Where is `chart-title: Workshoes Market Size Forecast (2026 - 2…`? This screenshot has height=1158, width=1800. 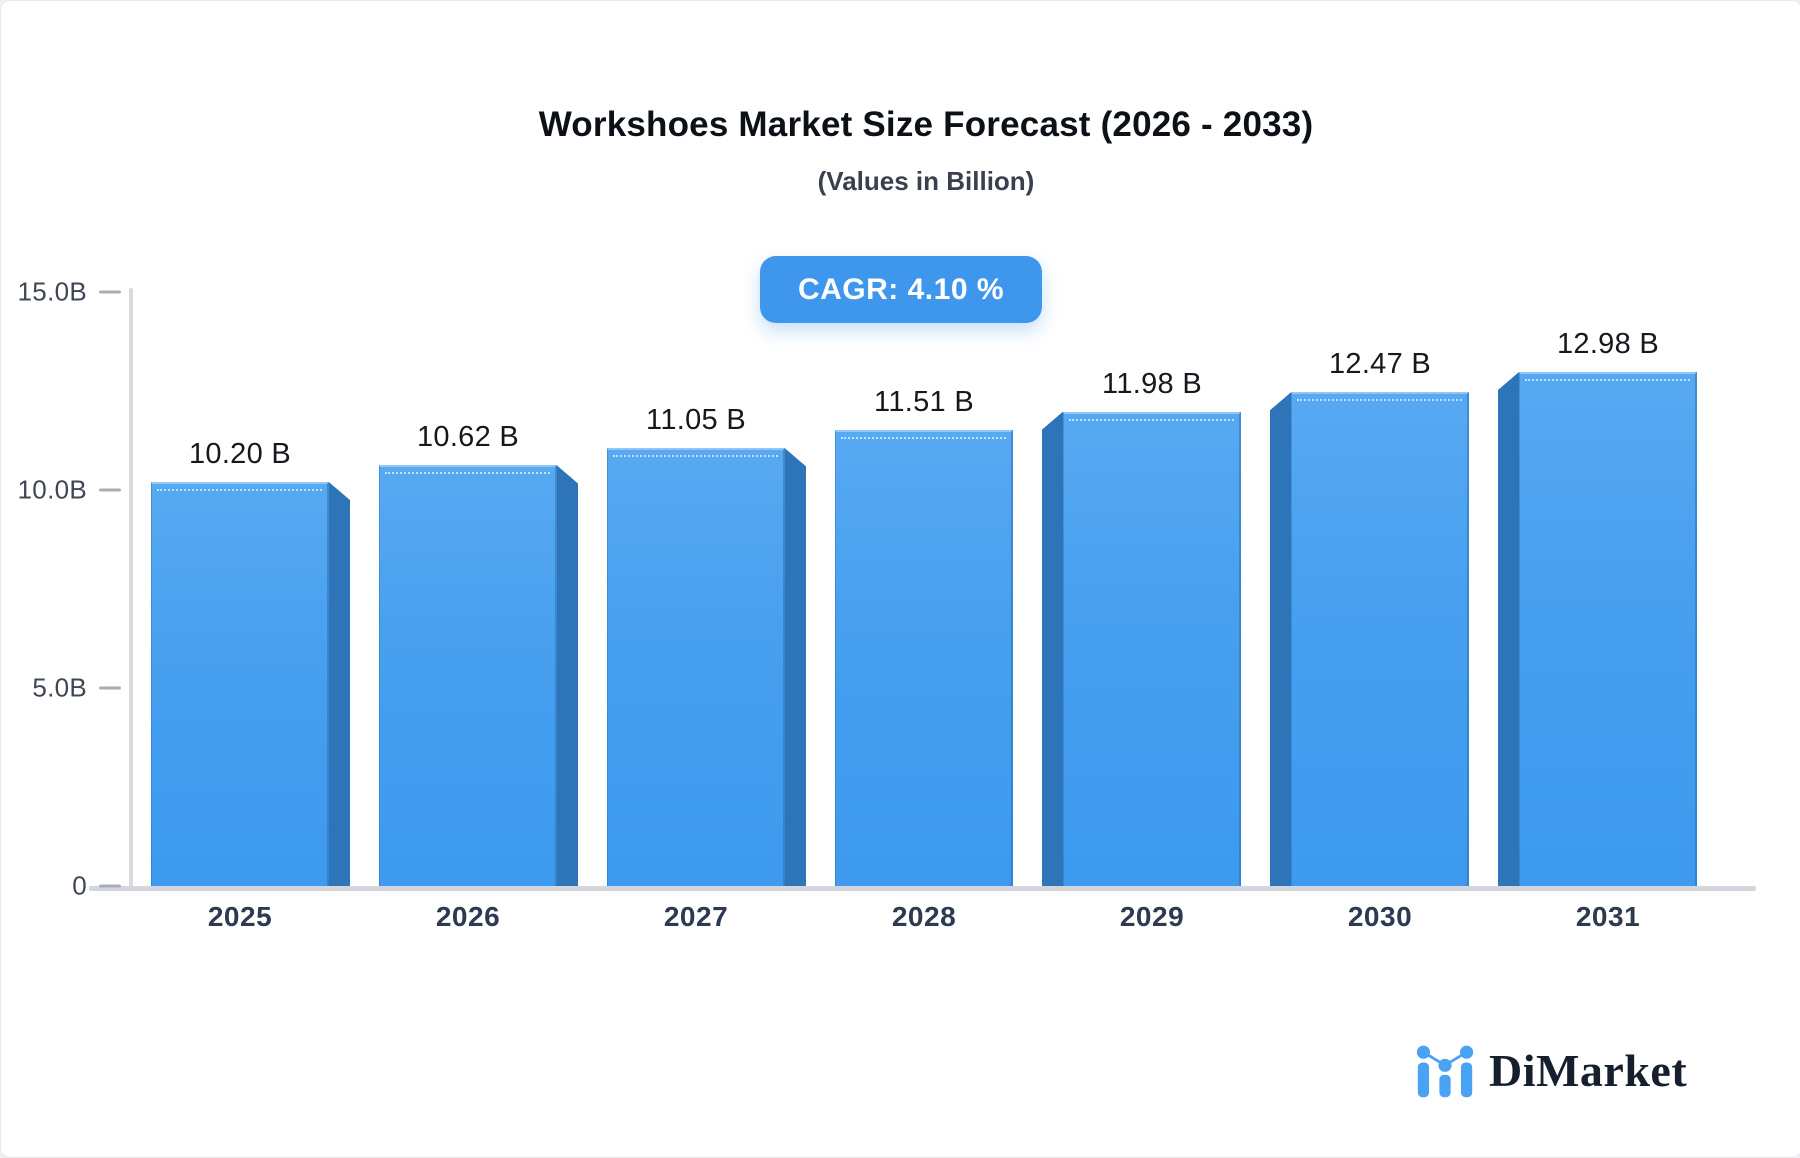
chart-title: Workshoes Market Size Forecast (2026 - 2… is located at coordinates (926, 124).